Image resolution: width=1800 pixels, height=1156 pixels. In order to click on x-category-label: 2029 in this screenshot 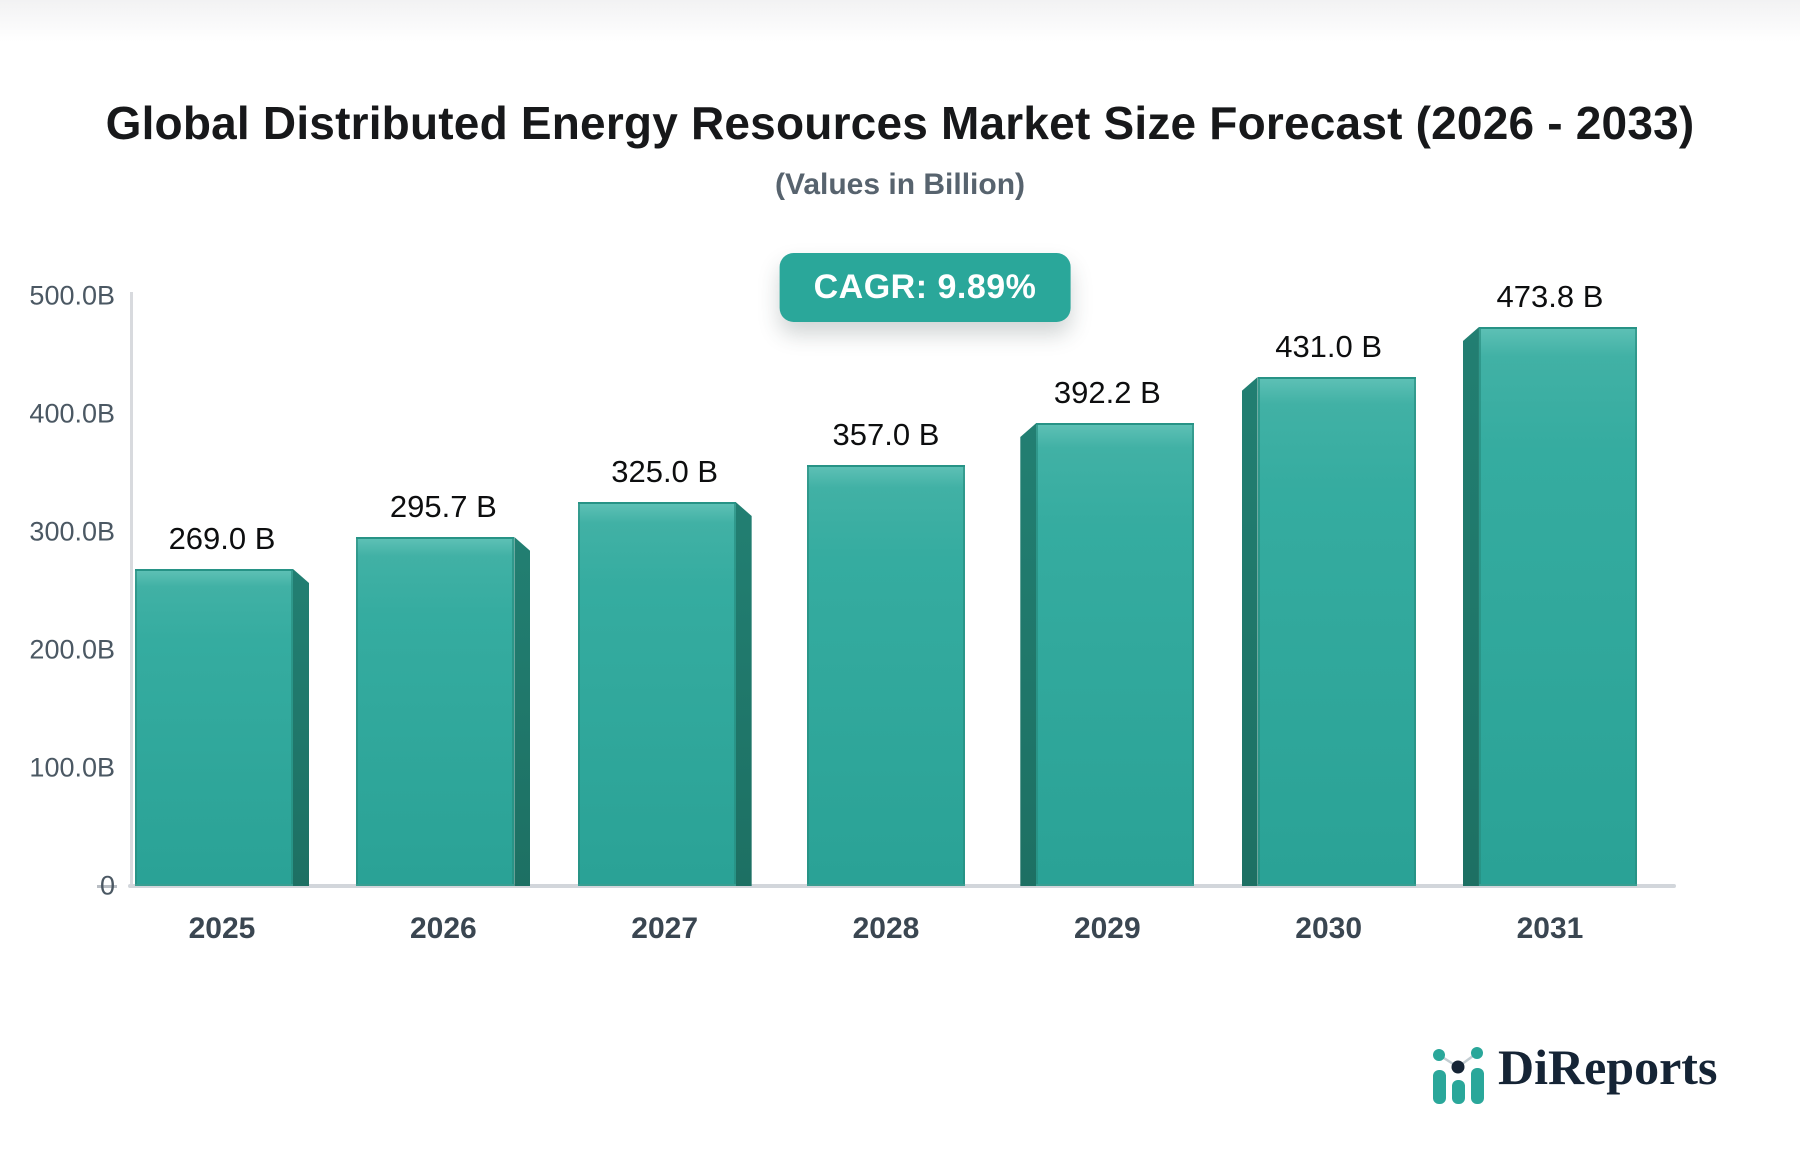, I will do `click(1107, 928)`.